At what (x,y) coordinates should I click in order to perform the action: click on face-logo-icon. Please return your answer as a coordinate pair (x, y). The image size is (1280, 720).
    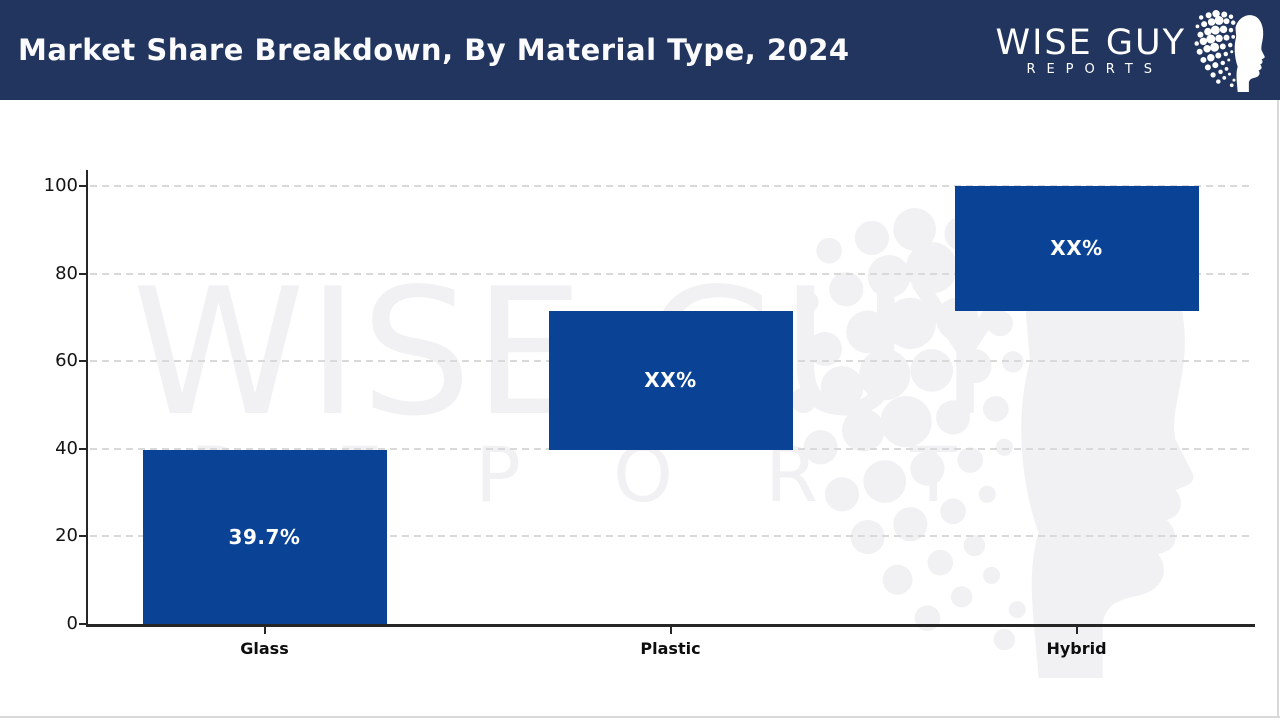
    Looking at the image, I should click on (1229, 51).